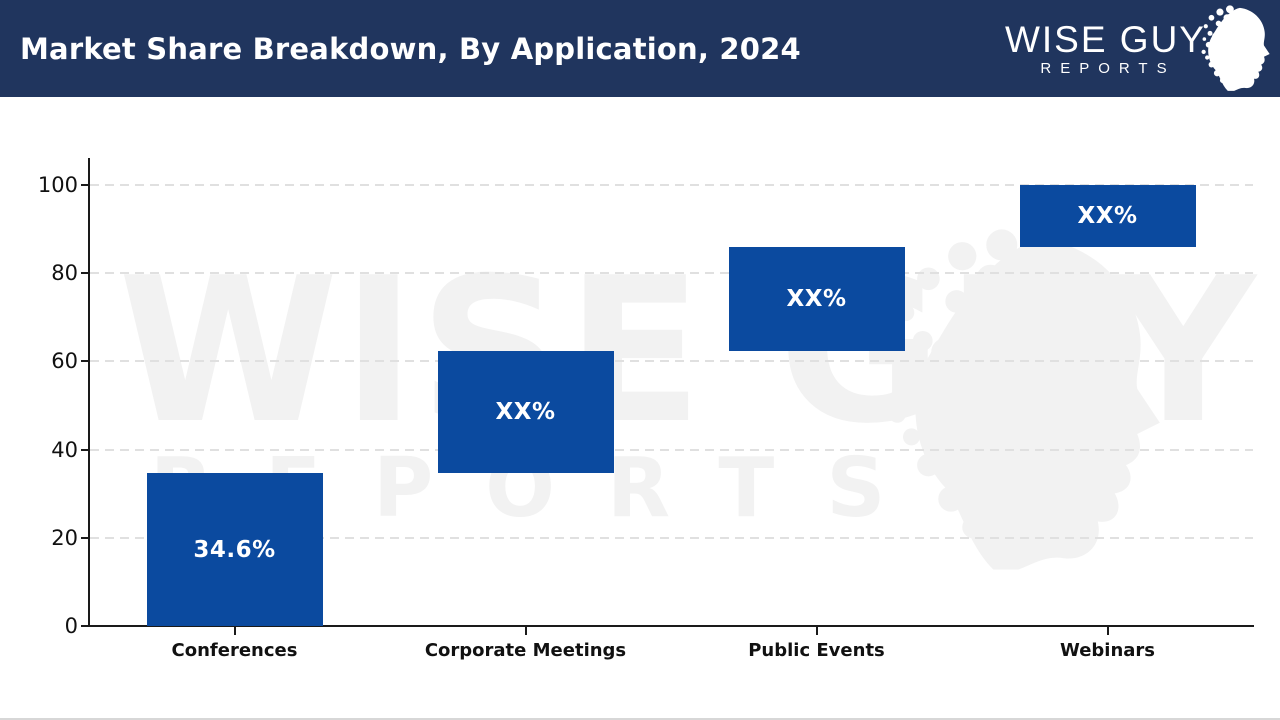 Image resolution: width=1280 pixels, height=720 pixels. What do you see at coordinates (64, 537) in the screenshot?
I see `y-tick-label: 20` at bounding box center [64, 537].